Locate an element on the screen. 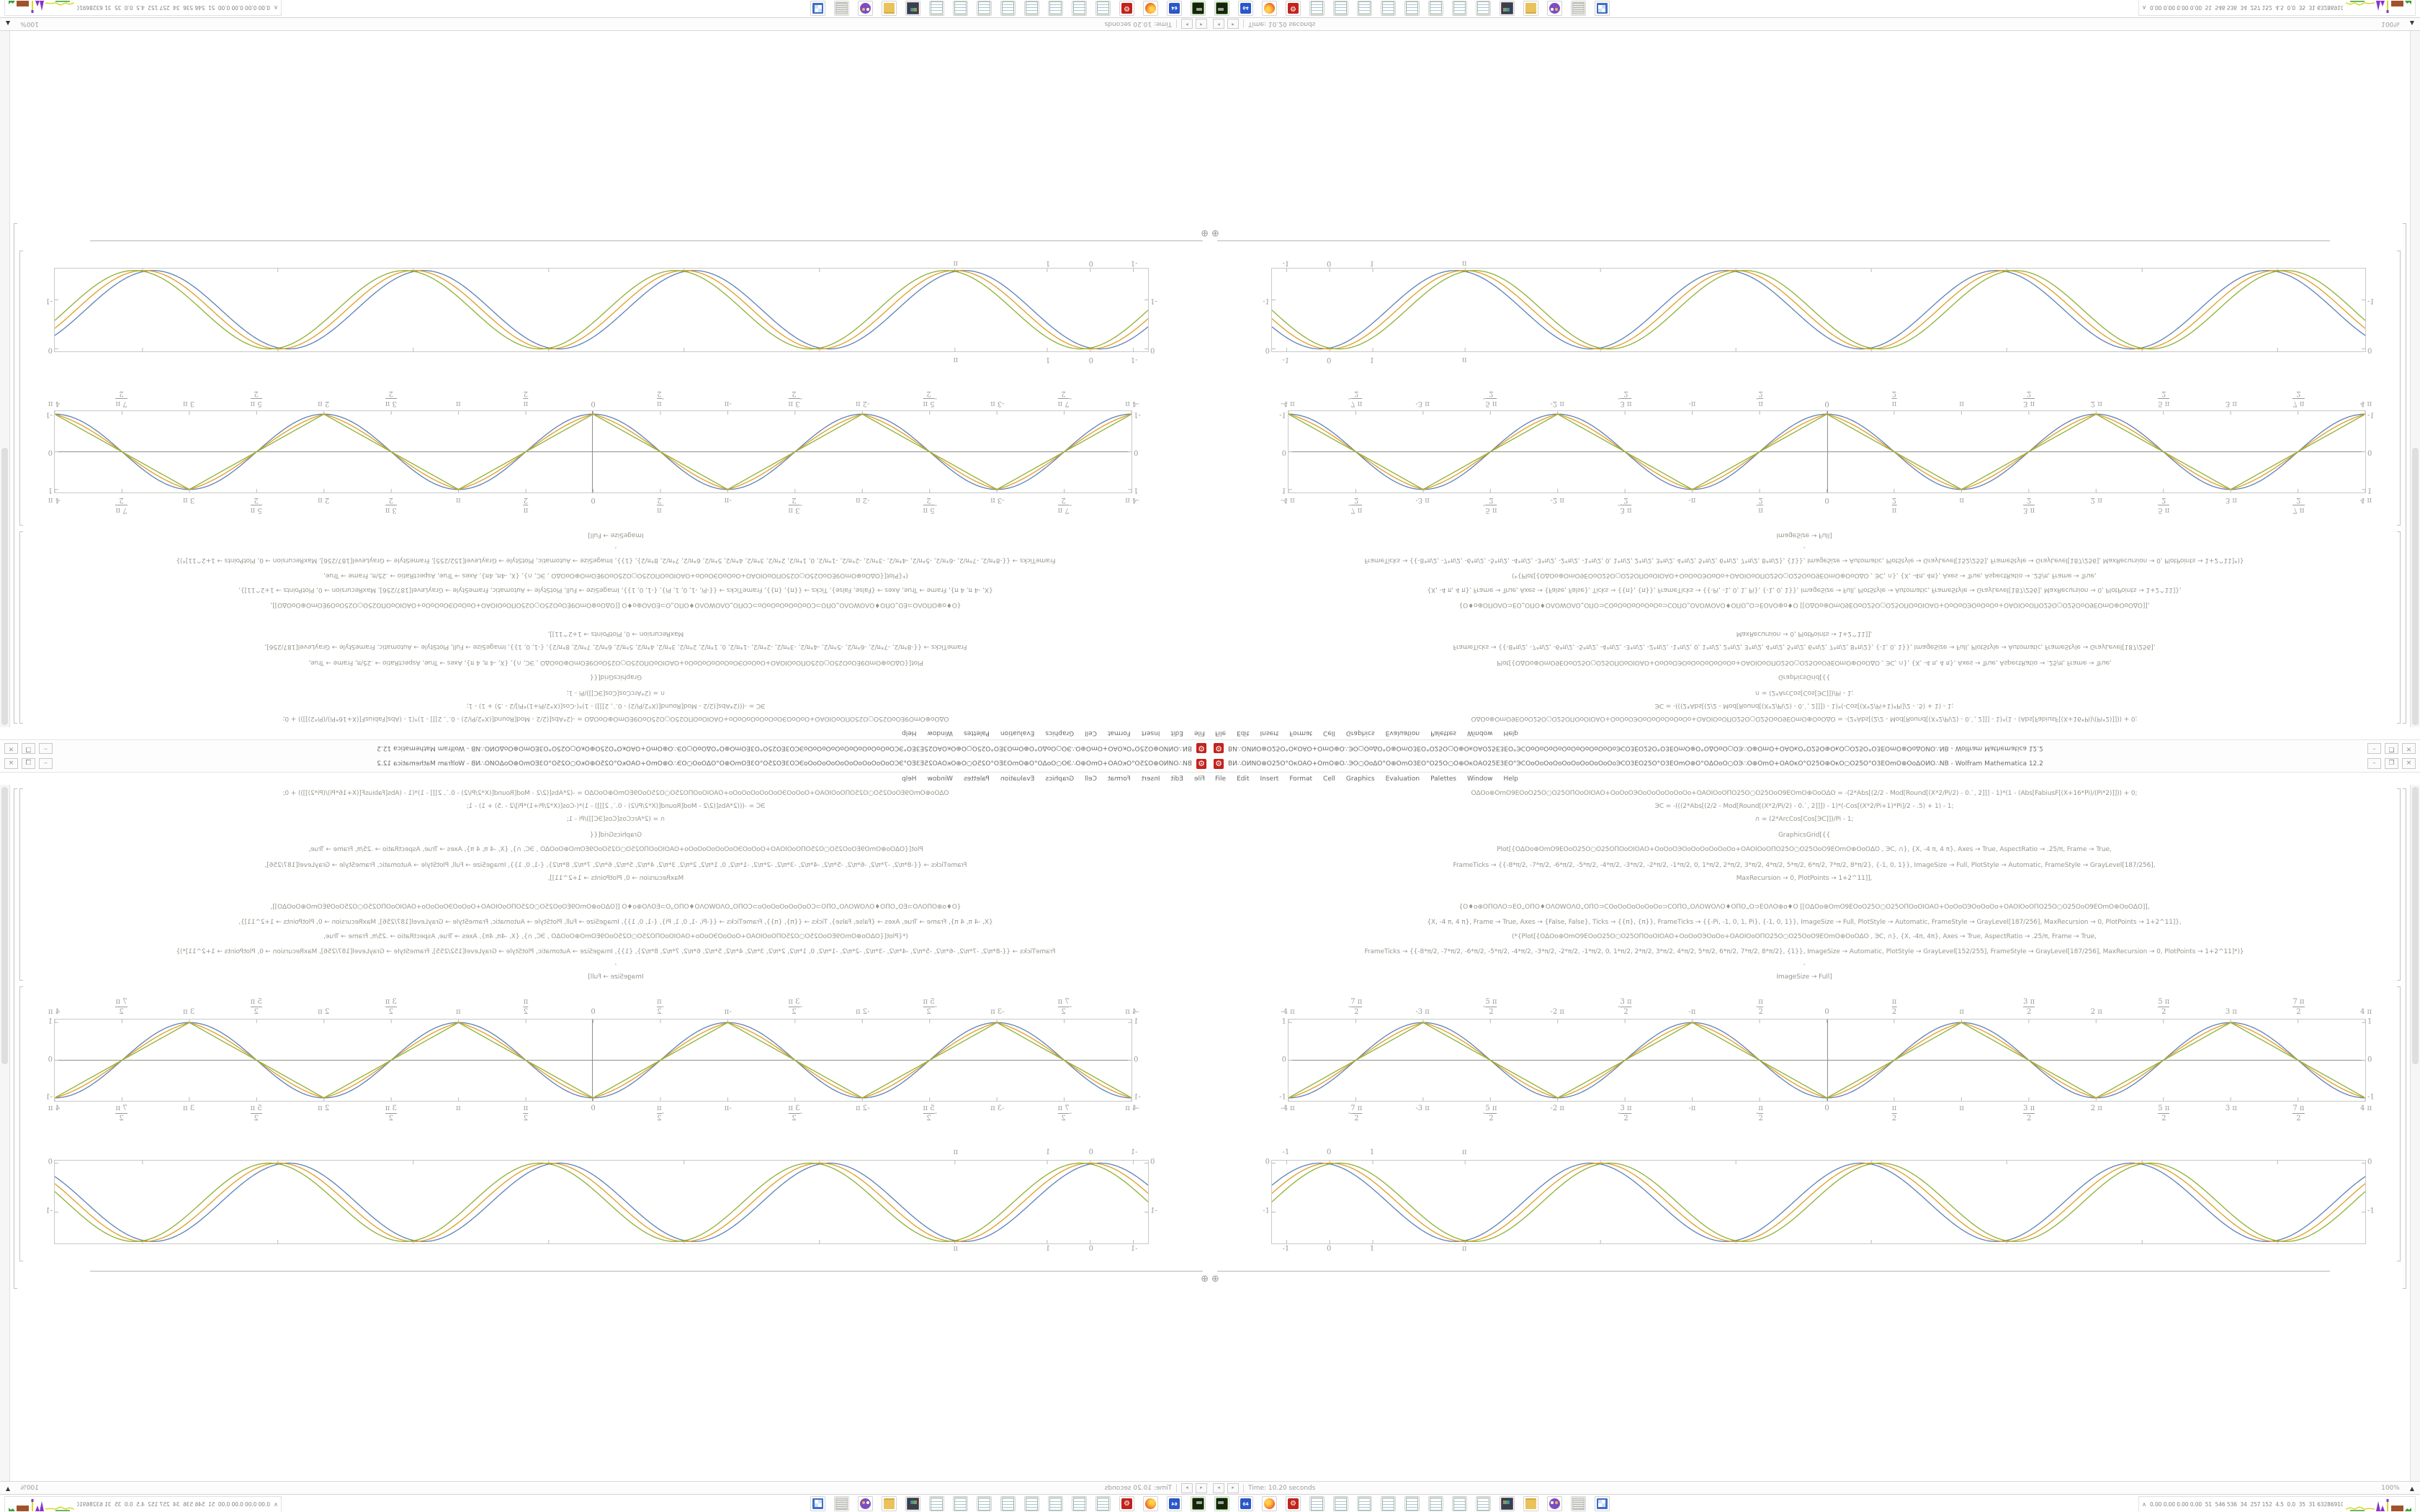 Image resolution: width=2420 pixels, height=1512 pixels. cell-bracket-input is located at coordinates (2399, 884).